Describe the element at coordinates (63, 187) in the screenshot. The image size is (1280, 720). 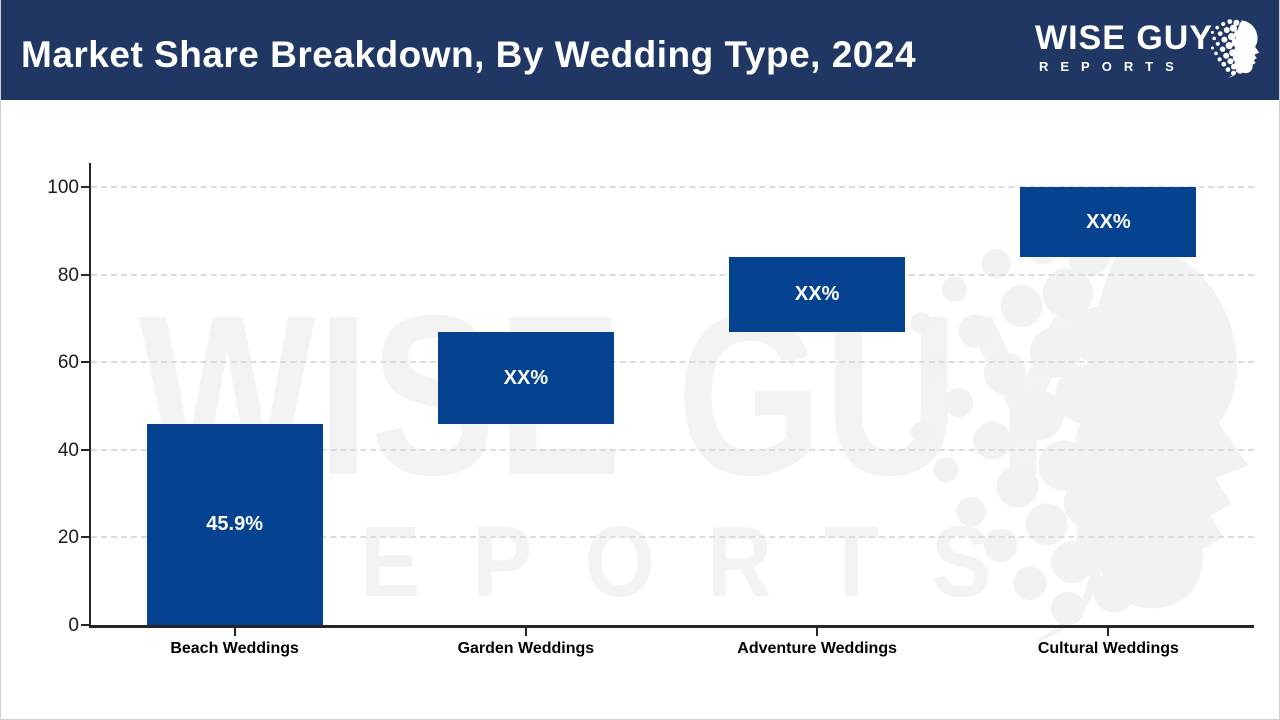
I see `y-axis-tick-label: 100` at that location.